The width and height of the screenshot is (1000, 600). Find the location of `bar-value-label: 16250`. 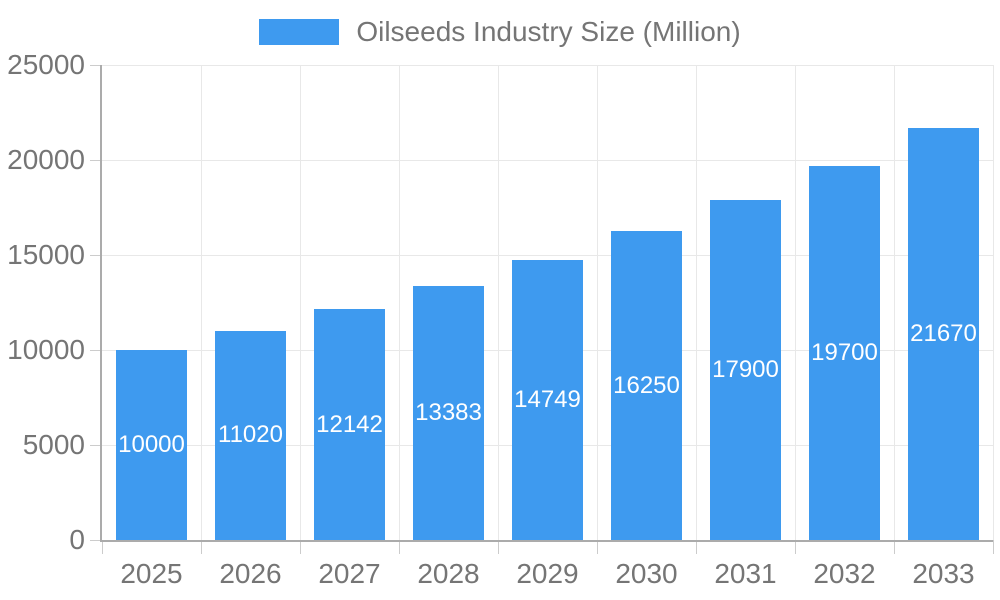

bar-value-label: 16250 is located at coordinates (646, 385).